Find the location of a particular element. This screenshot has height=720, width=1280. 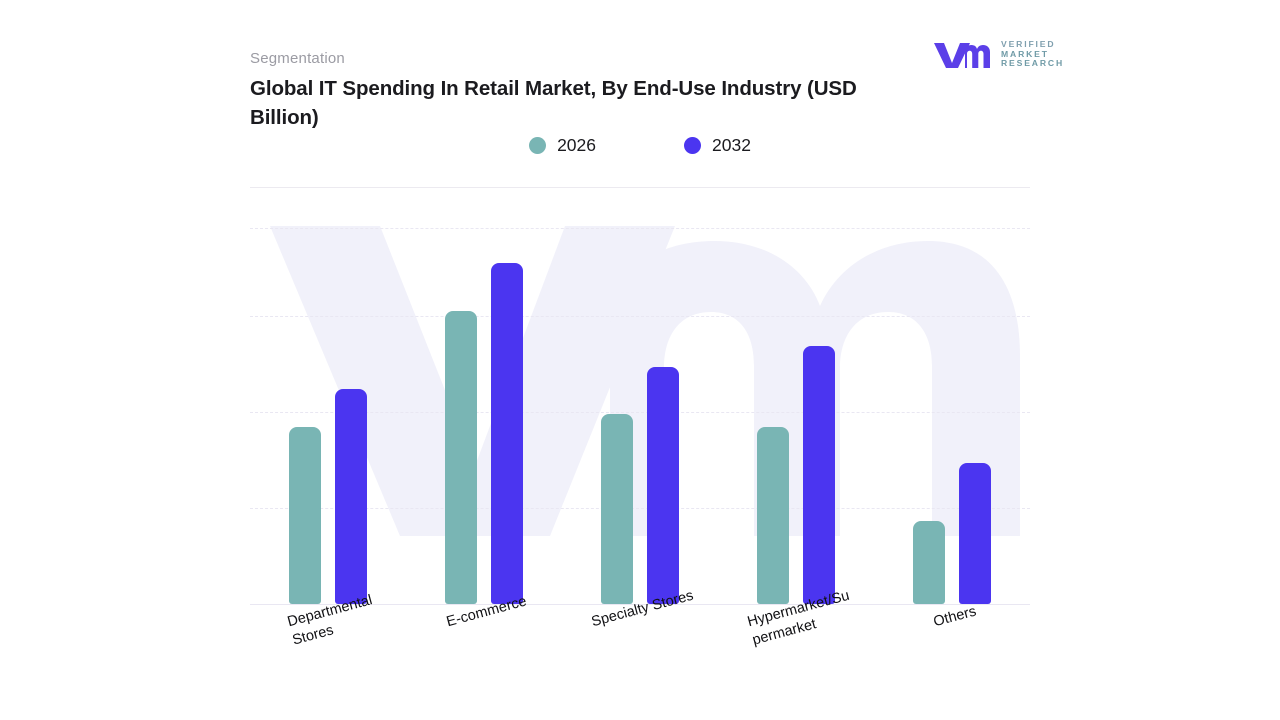

bar-2026-specialty-stores is located at coordinates (617, 509).